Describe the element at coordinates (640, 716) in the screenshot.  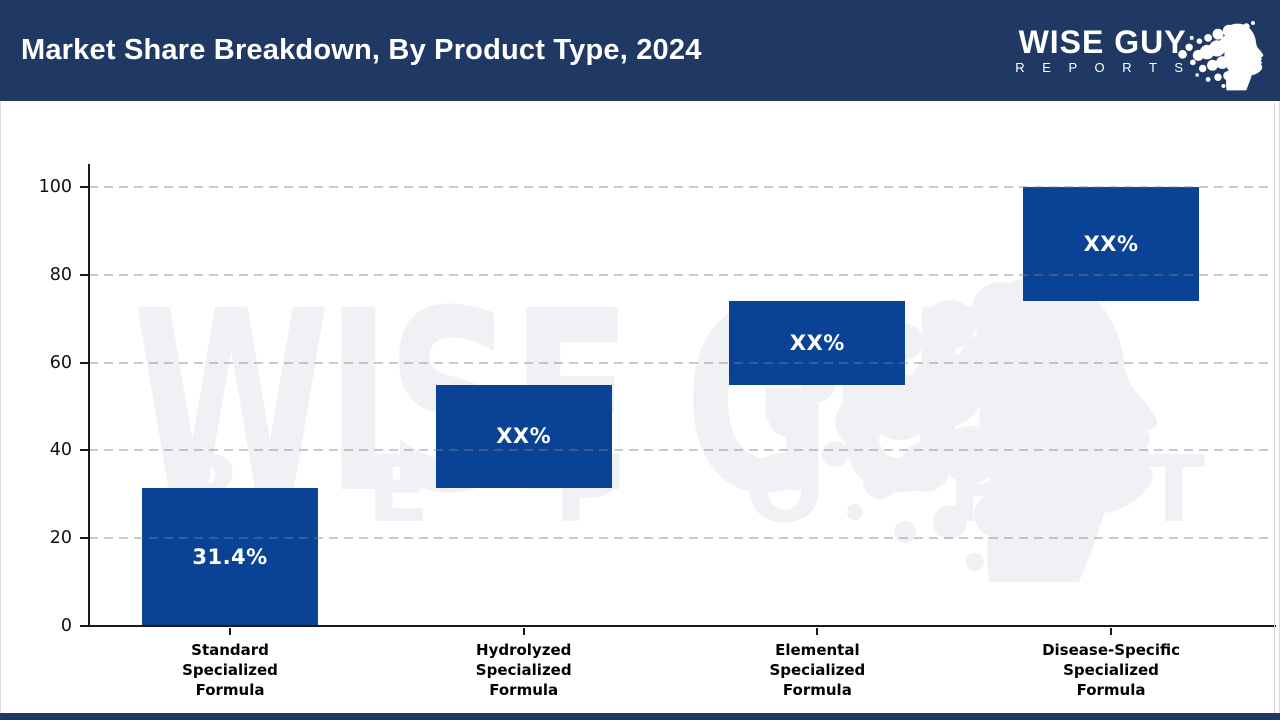
I see `footer-bar` at that location.